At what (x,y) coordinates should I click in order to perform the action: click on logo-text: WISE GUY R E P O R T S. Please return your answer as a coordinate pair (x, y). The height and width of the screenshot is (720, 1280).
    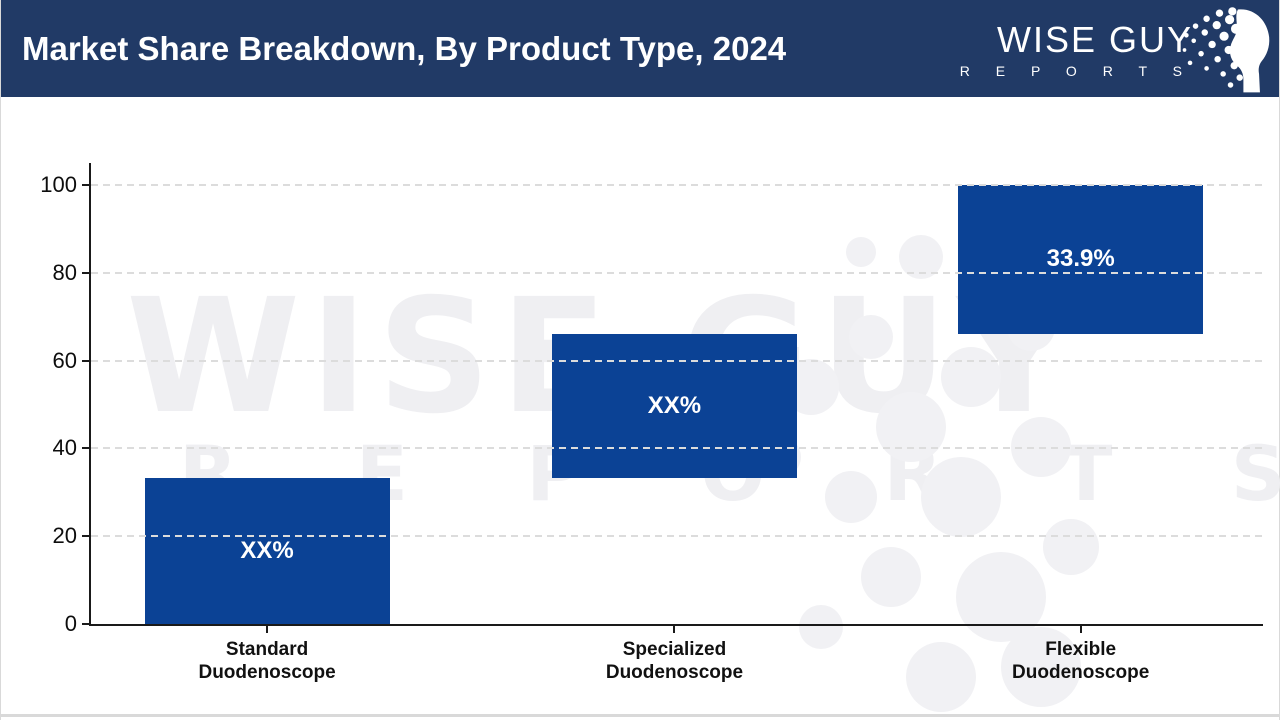
    Looking at the image, I should click on (1076, 50).